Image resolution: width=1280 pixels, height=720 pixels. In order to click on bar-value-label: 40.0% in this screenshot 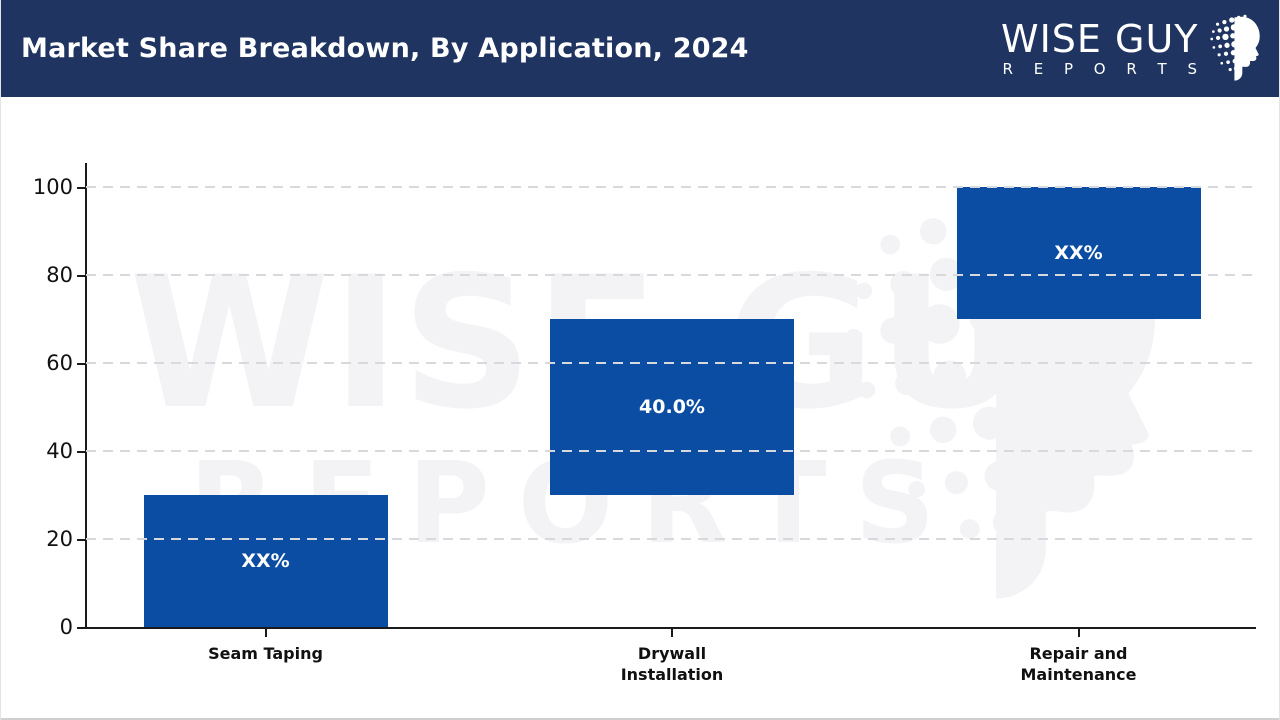, I will do `click(672, 407)`.